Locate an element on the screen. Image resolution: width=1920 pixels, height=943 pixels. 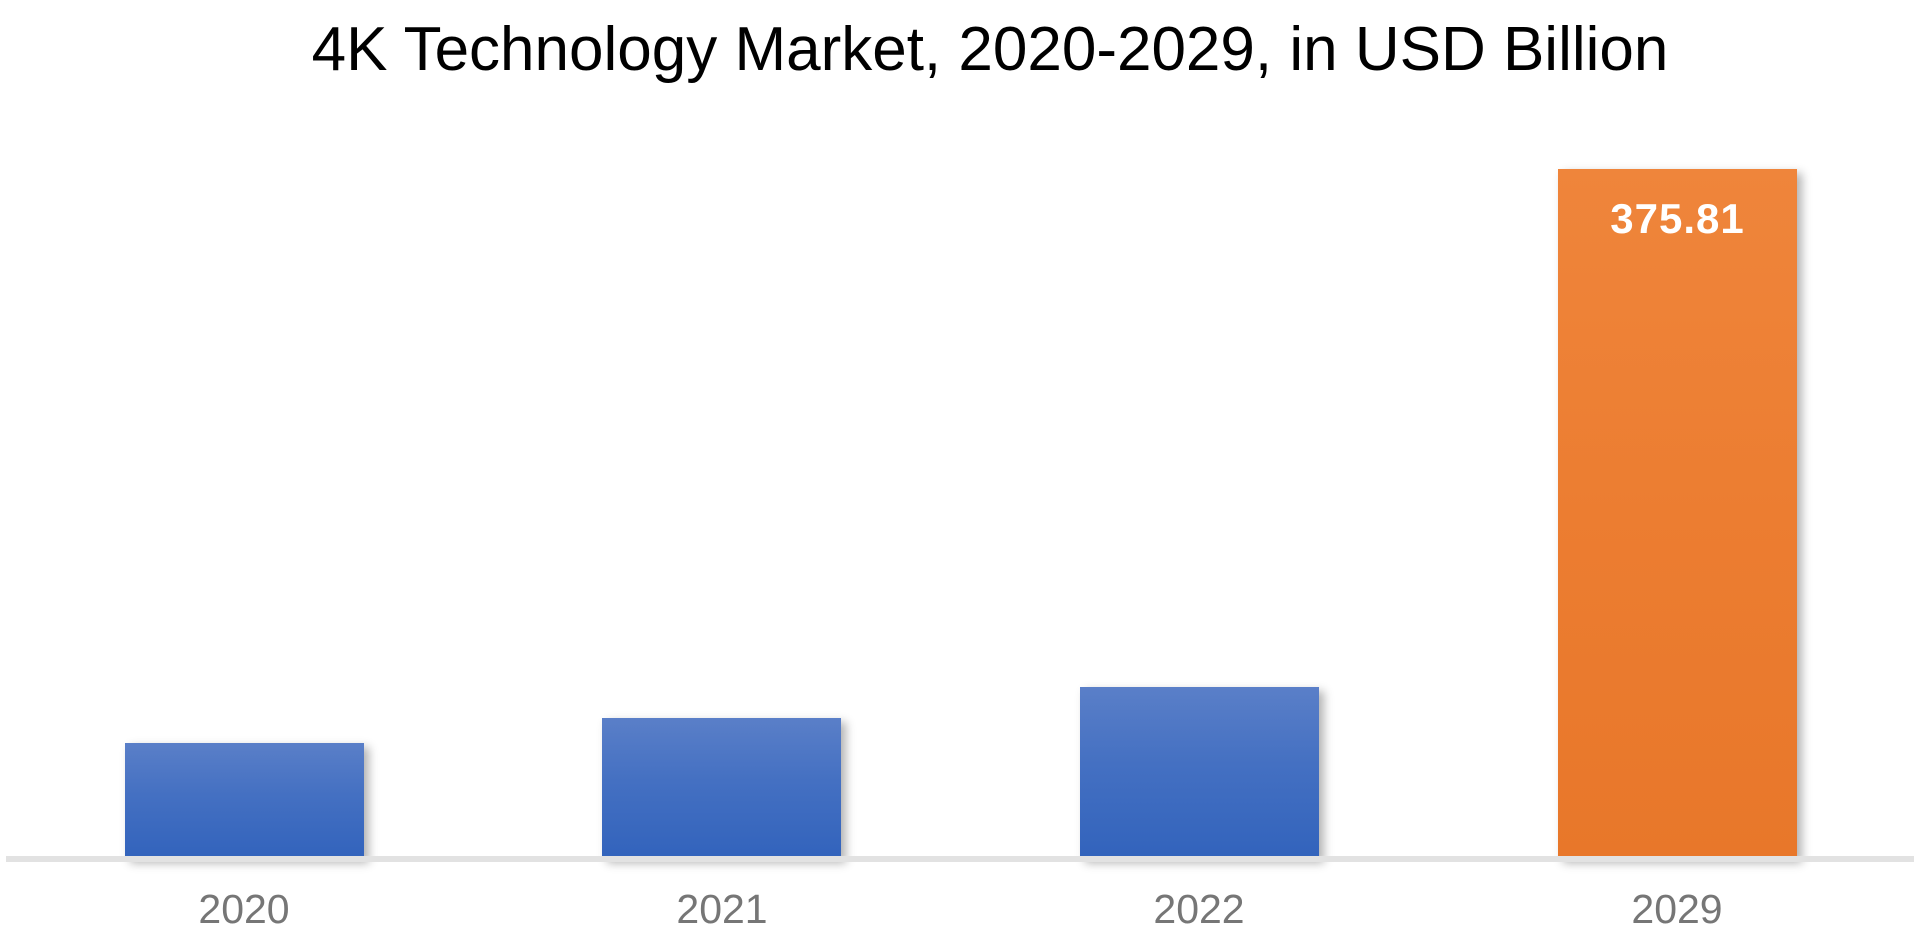
bar-2029 is located at coordinates (1677, 514).